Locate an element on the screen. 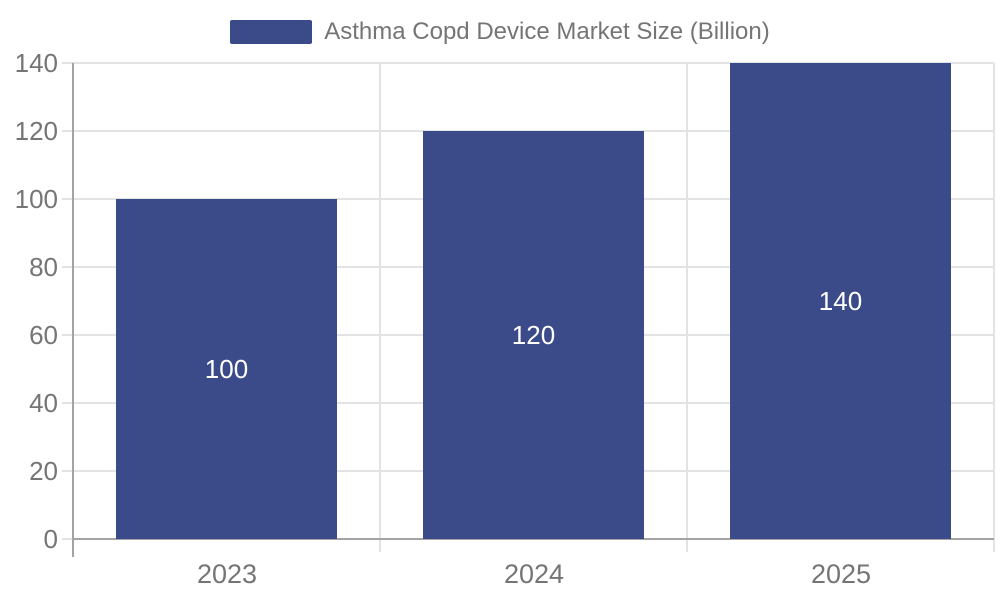 This screenshot has height=600, width=1000. x-axis-tick-label: 2024 is located at coordinates (534, 574).